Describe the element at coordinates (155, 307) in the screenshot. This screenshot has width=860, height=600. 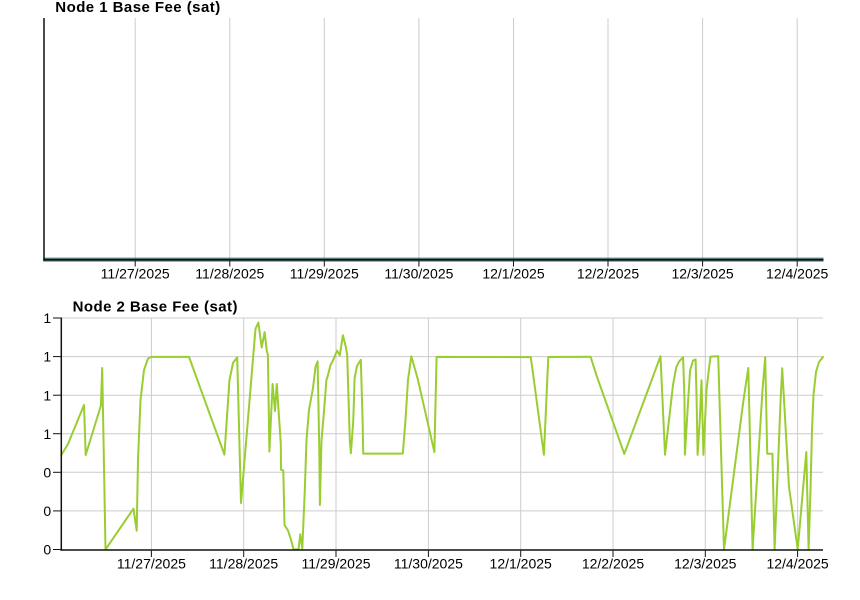
I see `svg-text: Node 2 Base Fee (sat)` at that location.